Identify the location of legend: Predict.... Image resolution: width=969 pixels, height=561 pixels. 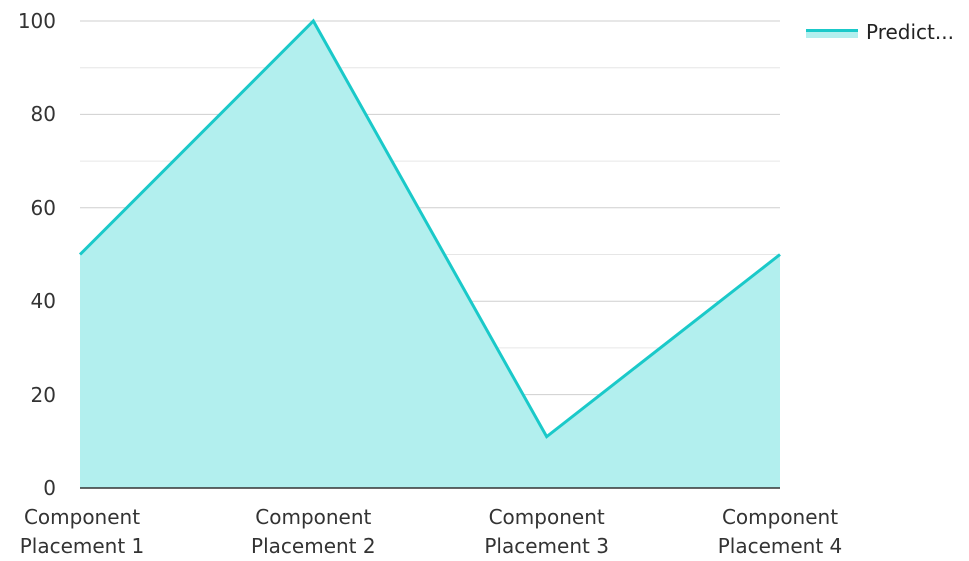
(880, 32).